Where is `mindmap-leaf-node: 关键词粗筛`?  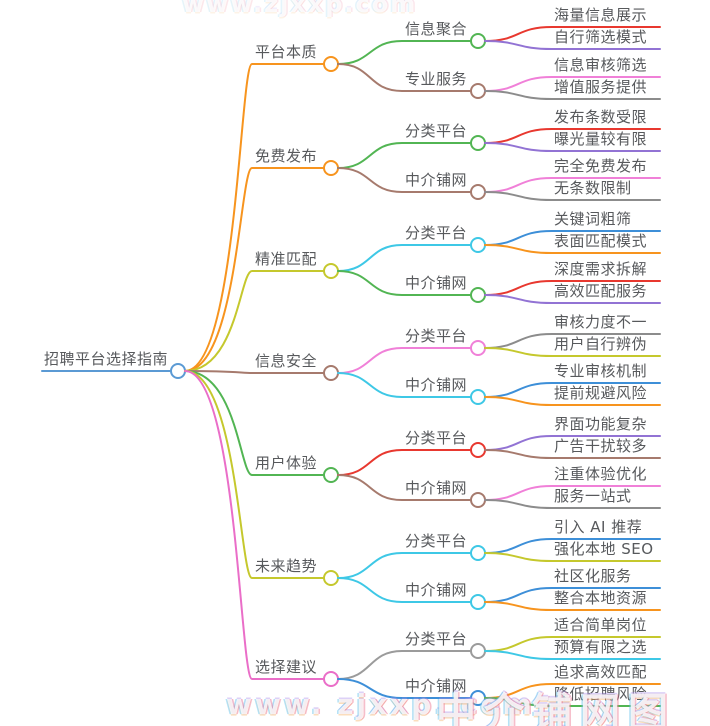
mindmap-leaf-node: 关键词粗筛 is located at coordinates (593, 219).